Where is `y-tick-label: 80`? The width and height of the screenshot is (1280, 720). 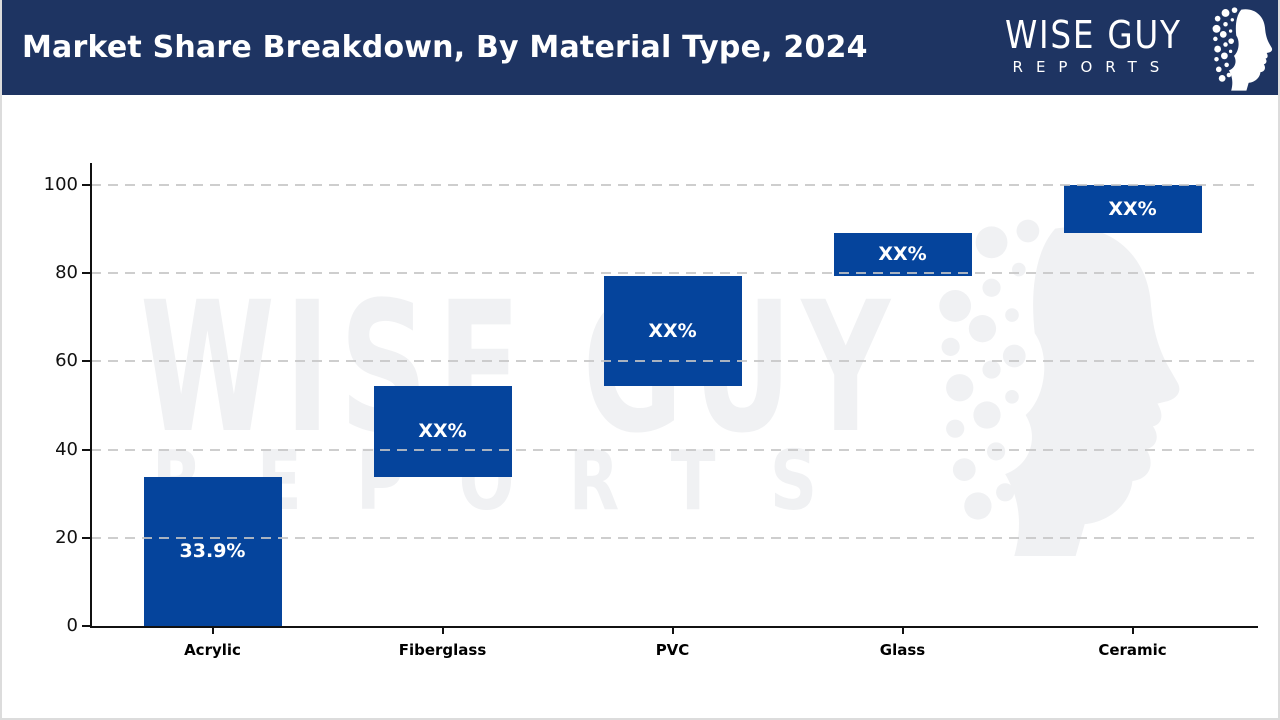
y-tick-label: 80 is located at coordinates (66, 273).